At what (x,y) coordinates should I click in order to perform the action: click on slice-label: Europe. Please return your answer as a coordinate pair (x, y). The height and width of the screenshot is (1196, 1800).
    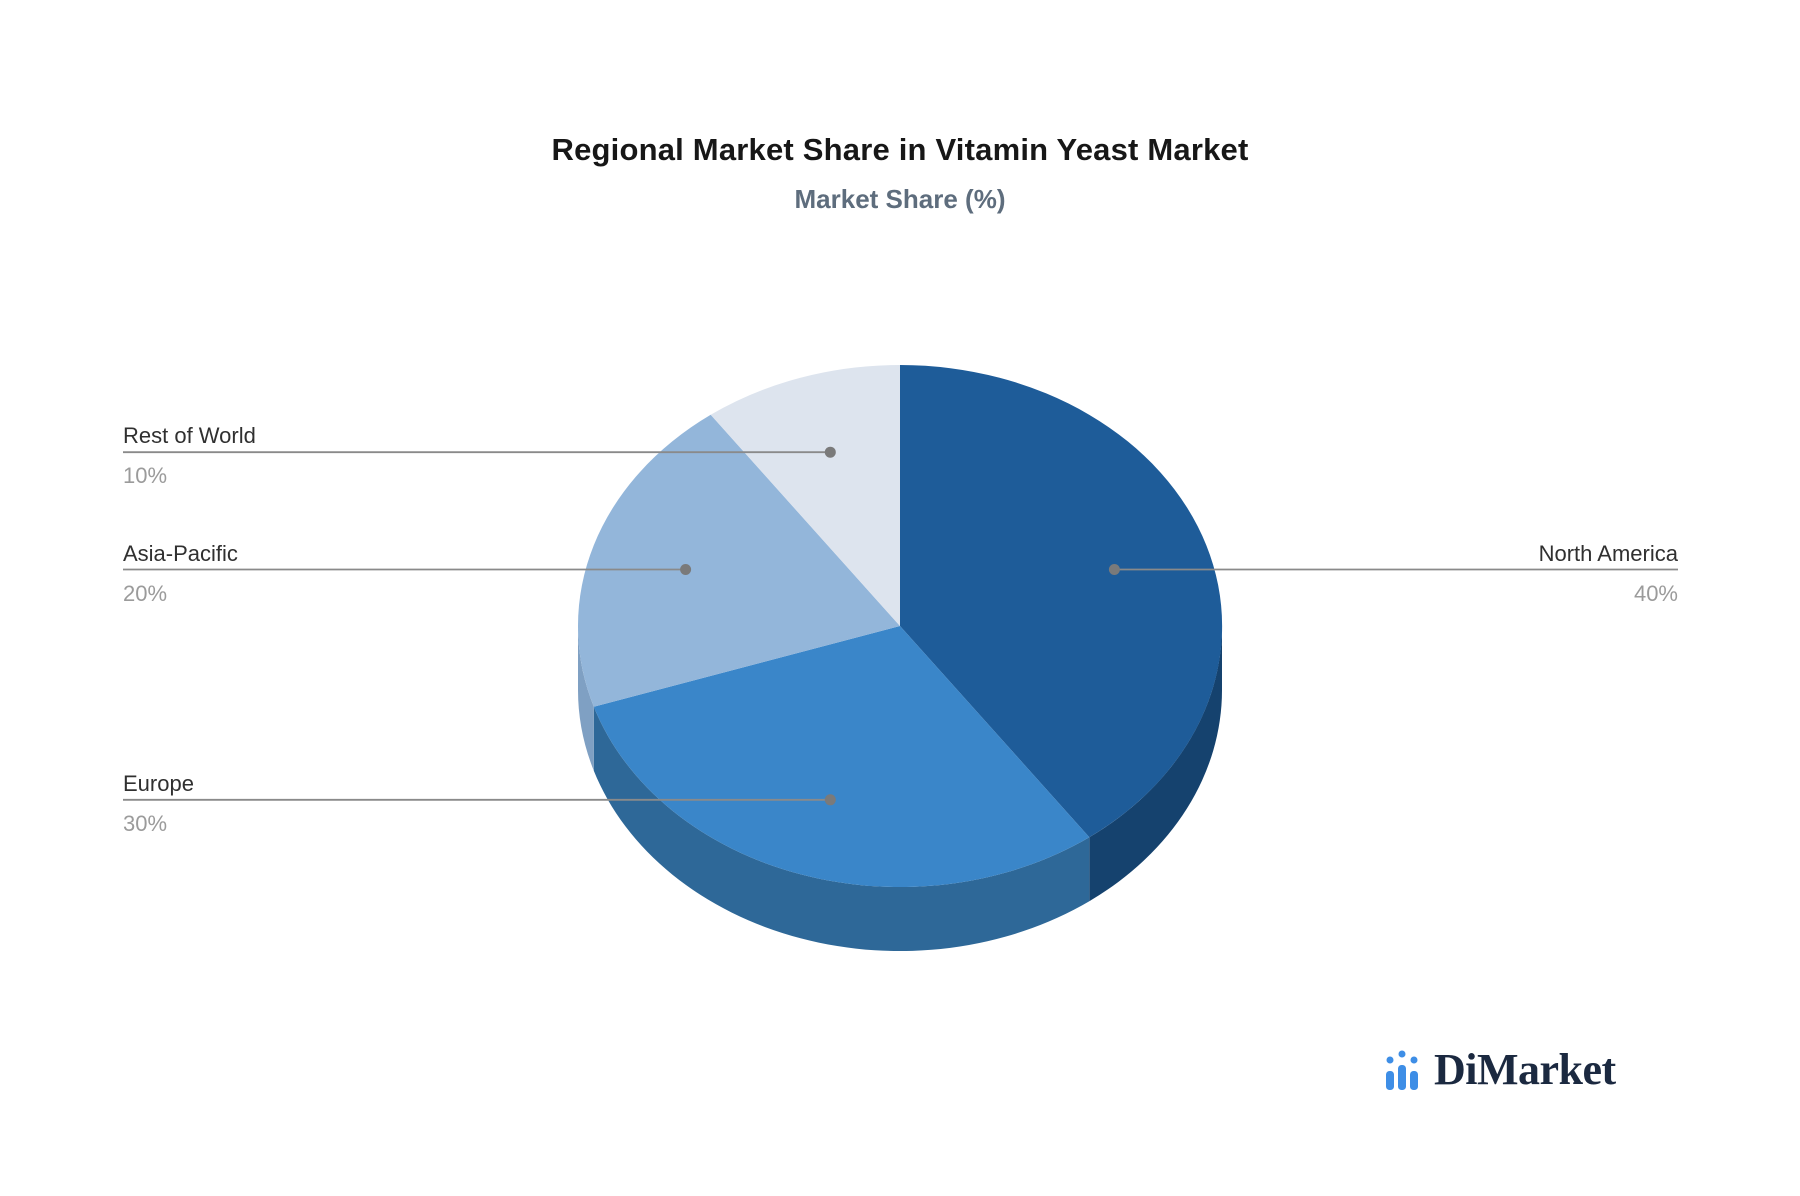
    Looking at the image, I should click on (158, 783).